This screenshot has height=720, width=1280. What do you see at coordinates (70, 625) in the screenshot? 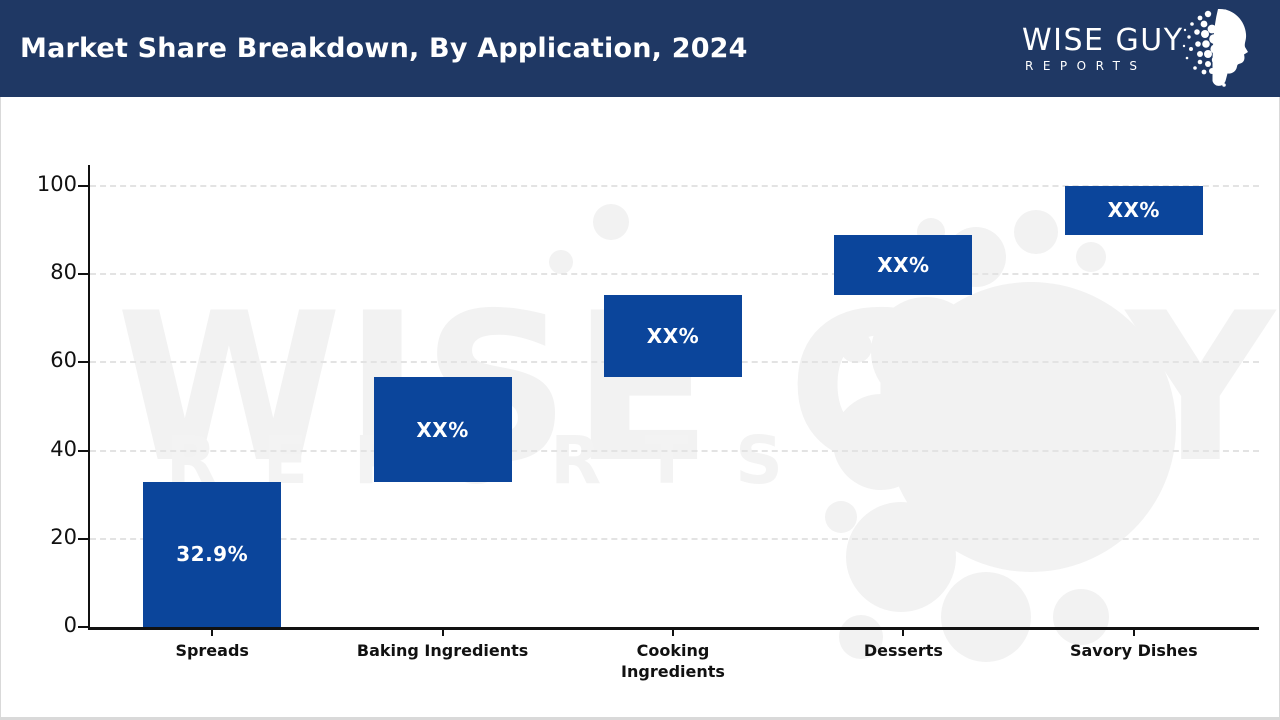
I see `y-axis-tick-label: 0` at bounding box center [70, 625].